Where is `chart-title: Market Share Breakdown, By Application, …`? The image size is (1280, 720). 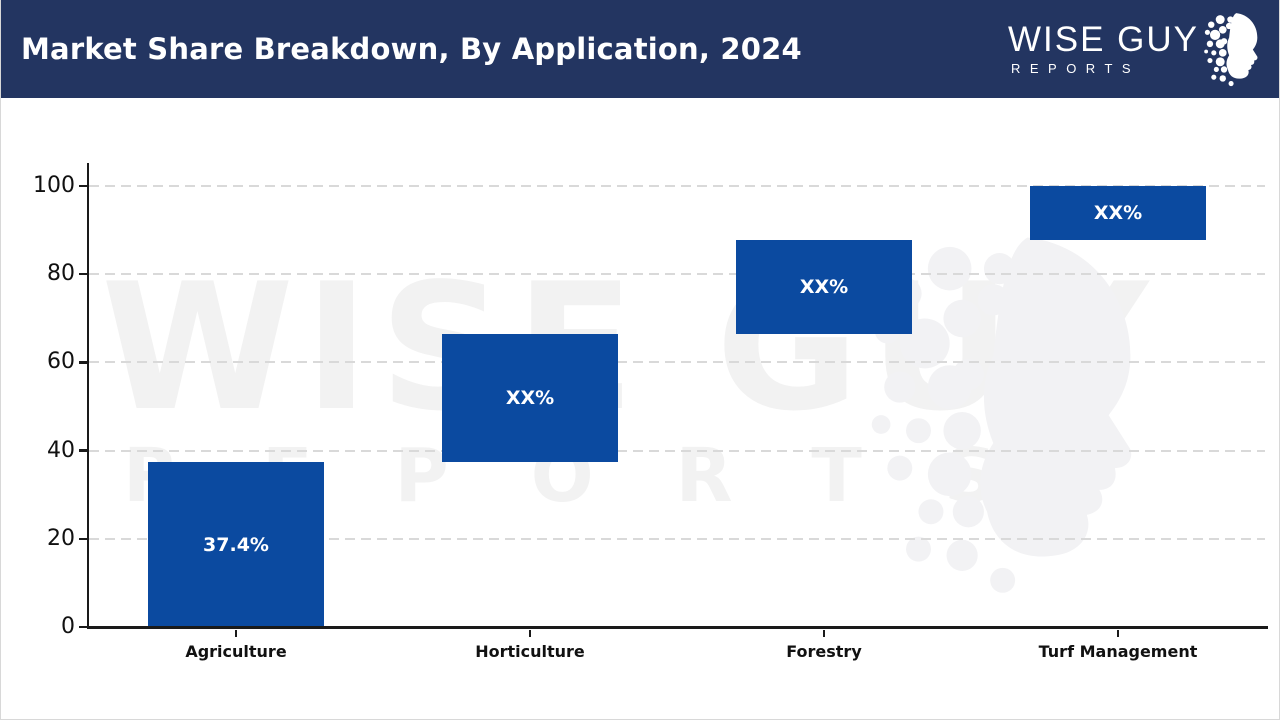 chart-title: Market Share Breakdown, By Application, … is located at coordinates (411, 49).